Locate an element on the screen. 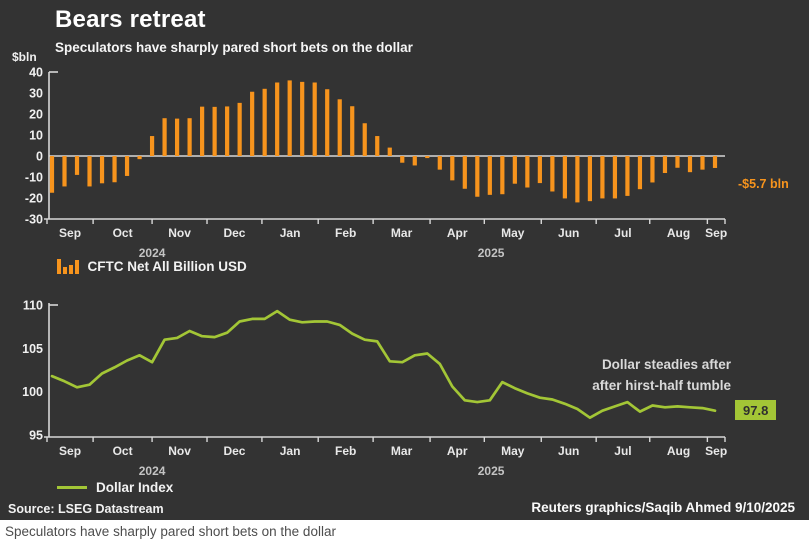  credit-attribution: Reuters graphics/Saqib Ahmed 9/10/2025 is located at coordinates (663, 507).